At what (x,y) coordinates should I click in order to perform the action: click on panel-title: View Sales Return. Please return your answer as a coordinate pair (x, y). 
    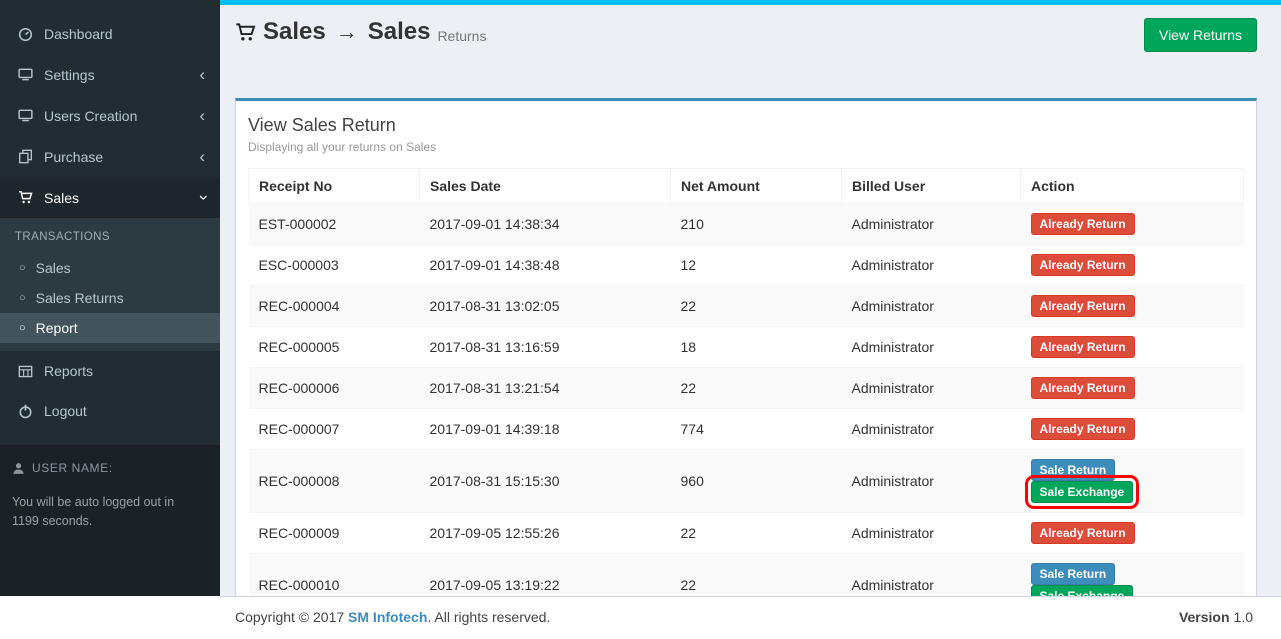
    Looking at the image, I should click on (322, 125).